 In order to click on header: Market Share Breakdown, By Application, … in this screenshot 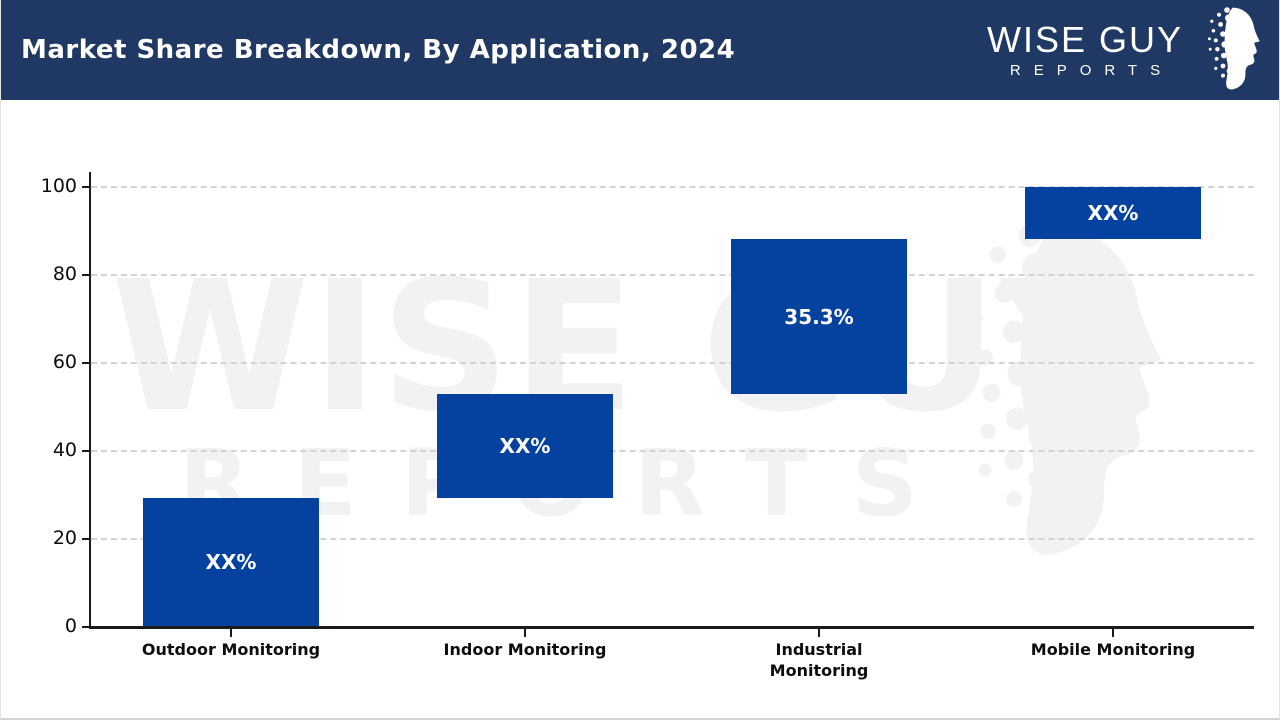, I will do `click(640, 50)`.